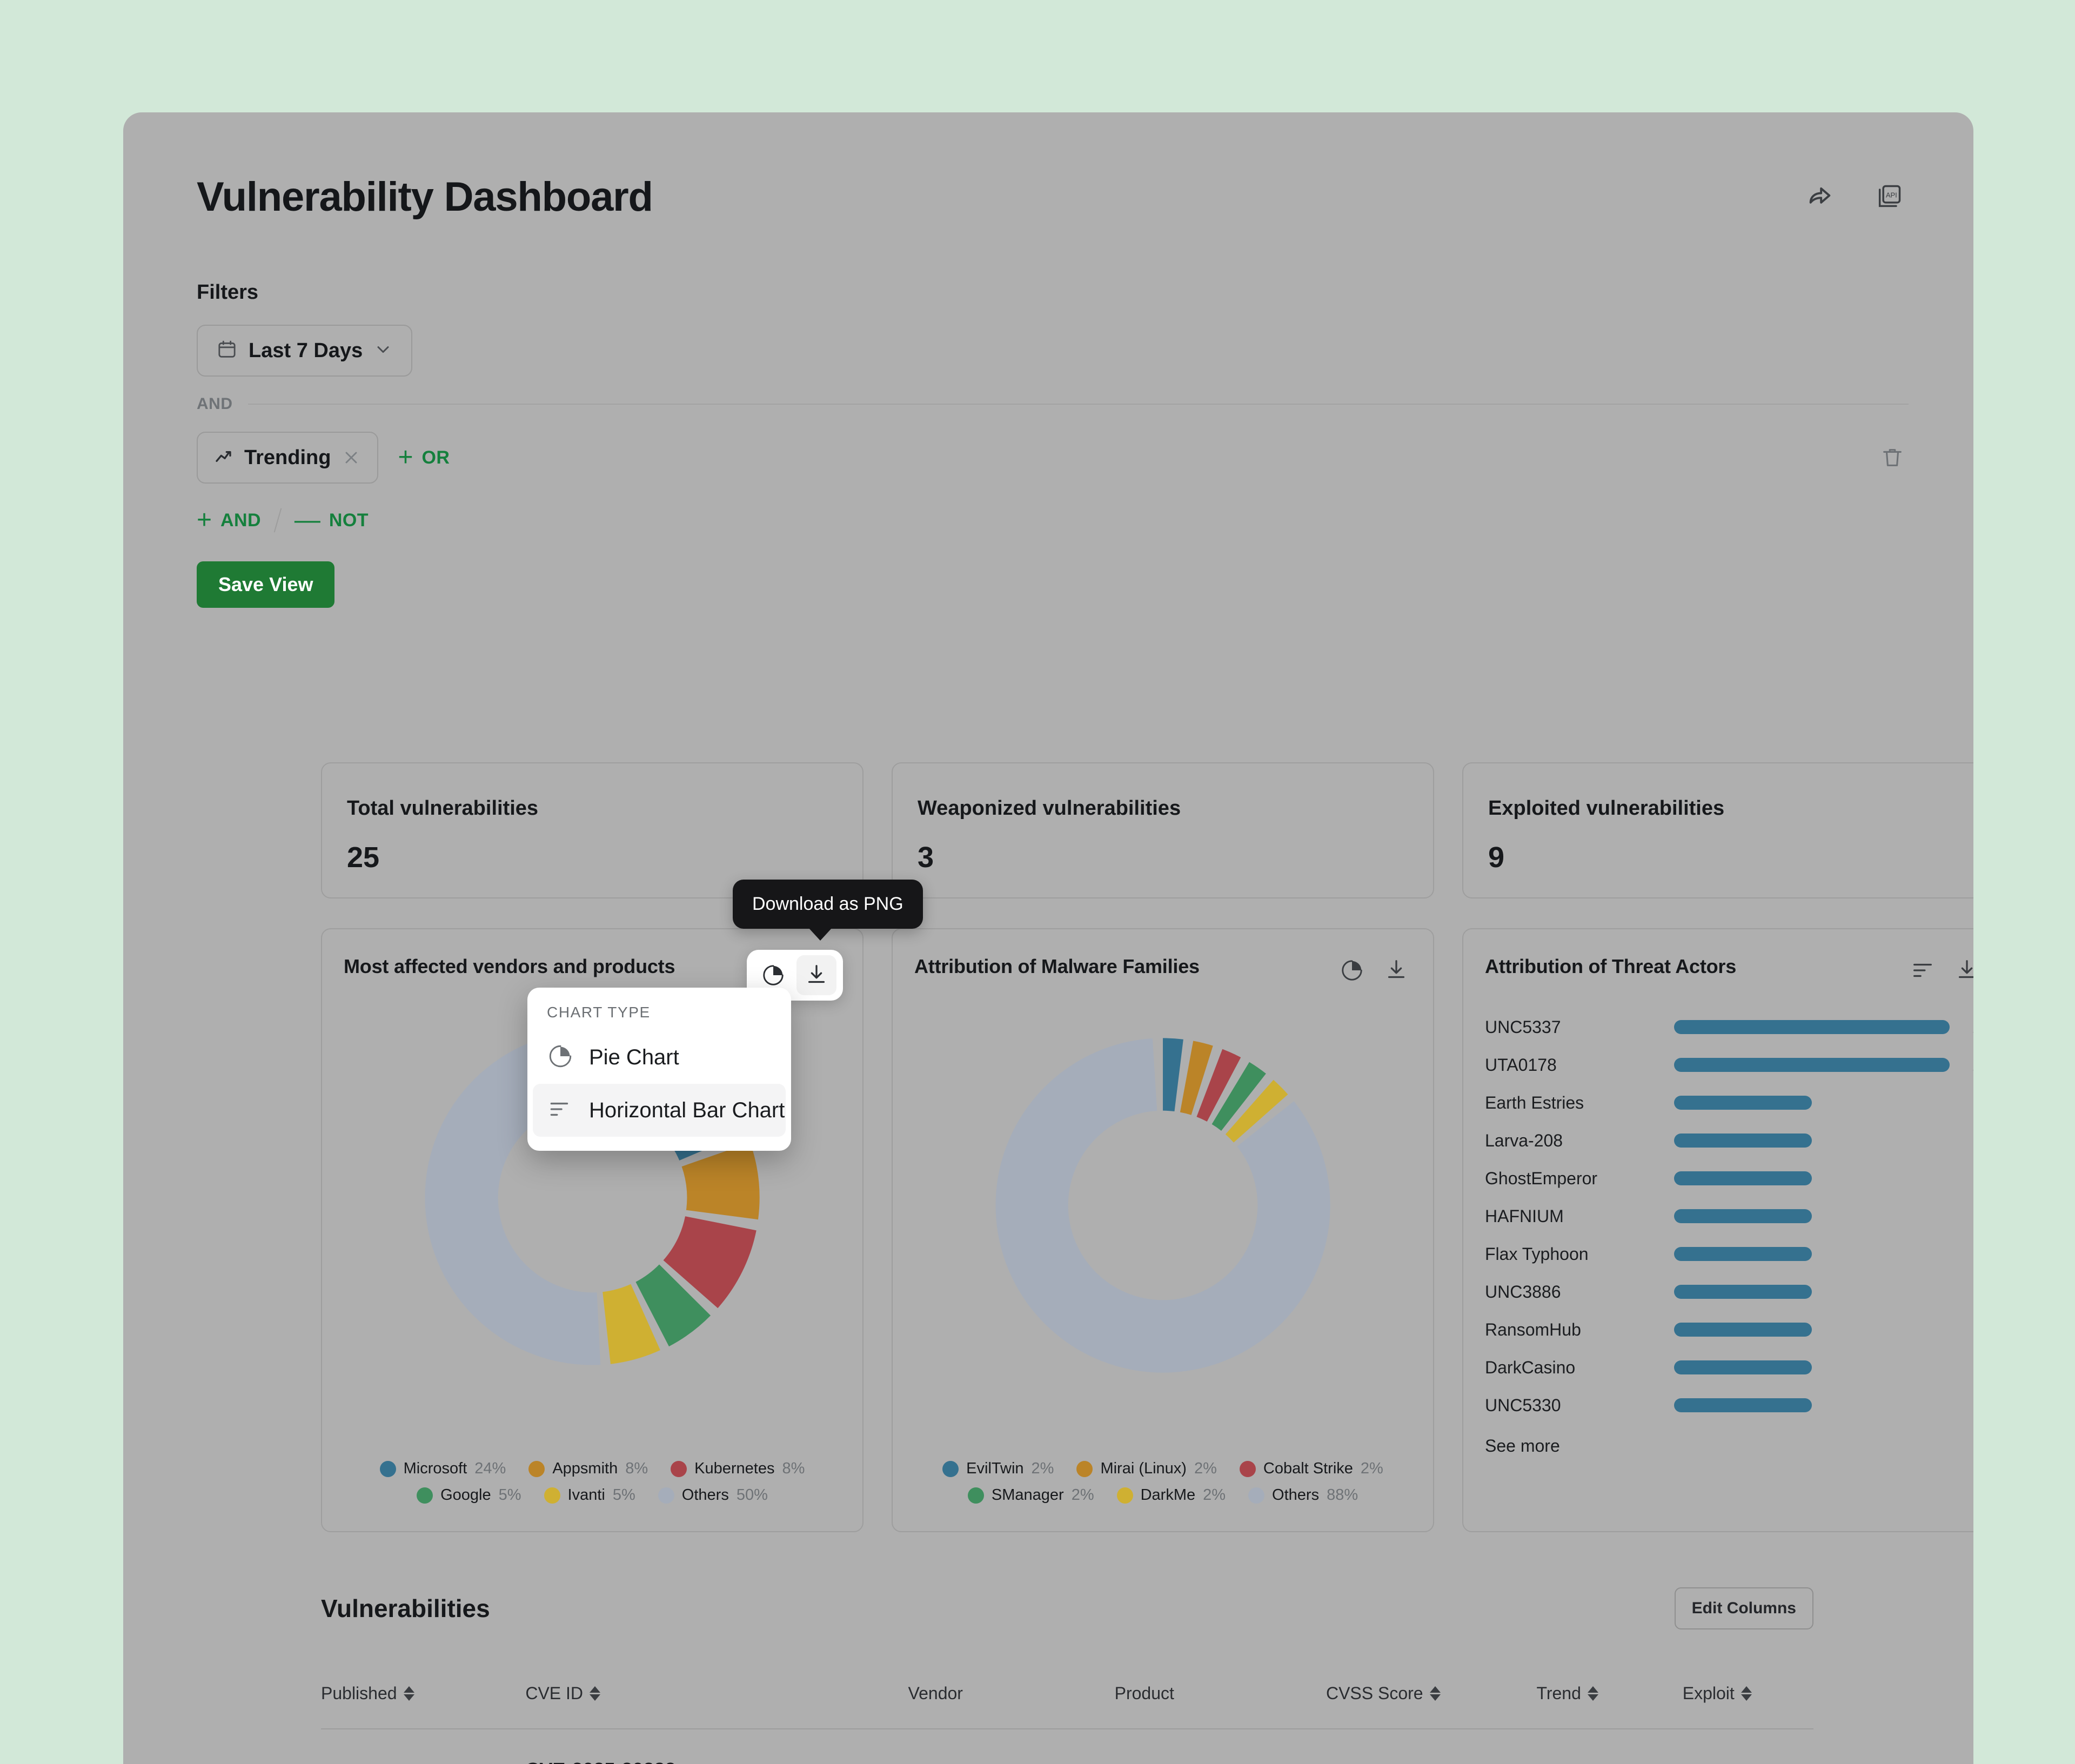 The image size is (2075, 1764). What do you see at coordinates (1163, 830) in the screenshot?
I see `metric-card-weaponized: Weaponized vulnerabilities 3` at bounding box center [1163, 830].